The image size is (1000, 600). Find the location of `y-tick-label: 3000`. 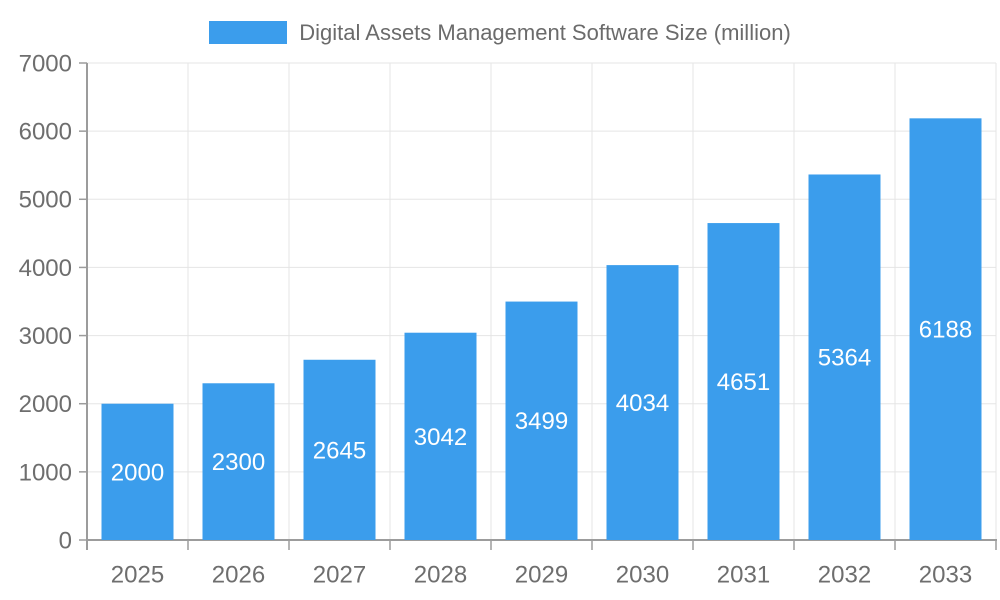

y-tick-label: 3000 is located at coordinates (45, 336).